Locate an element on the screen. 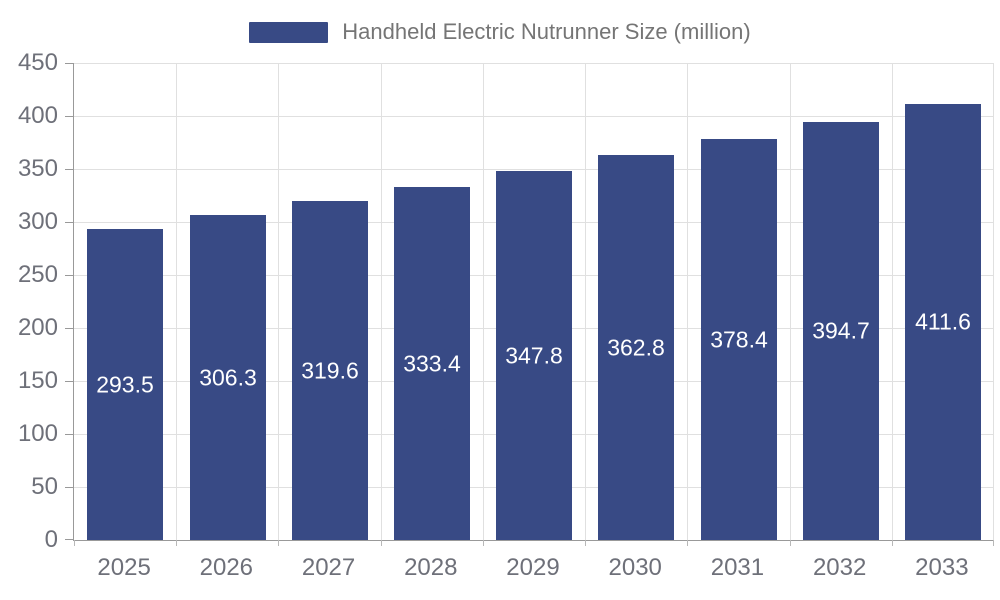 Image resolution: width=1000 pixels, height=600 pixels. y-axis-label: 150 is located at coordinates (37, 380).